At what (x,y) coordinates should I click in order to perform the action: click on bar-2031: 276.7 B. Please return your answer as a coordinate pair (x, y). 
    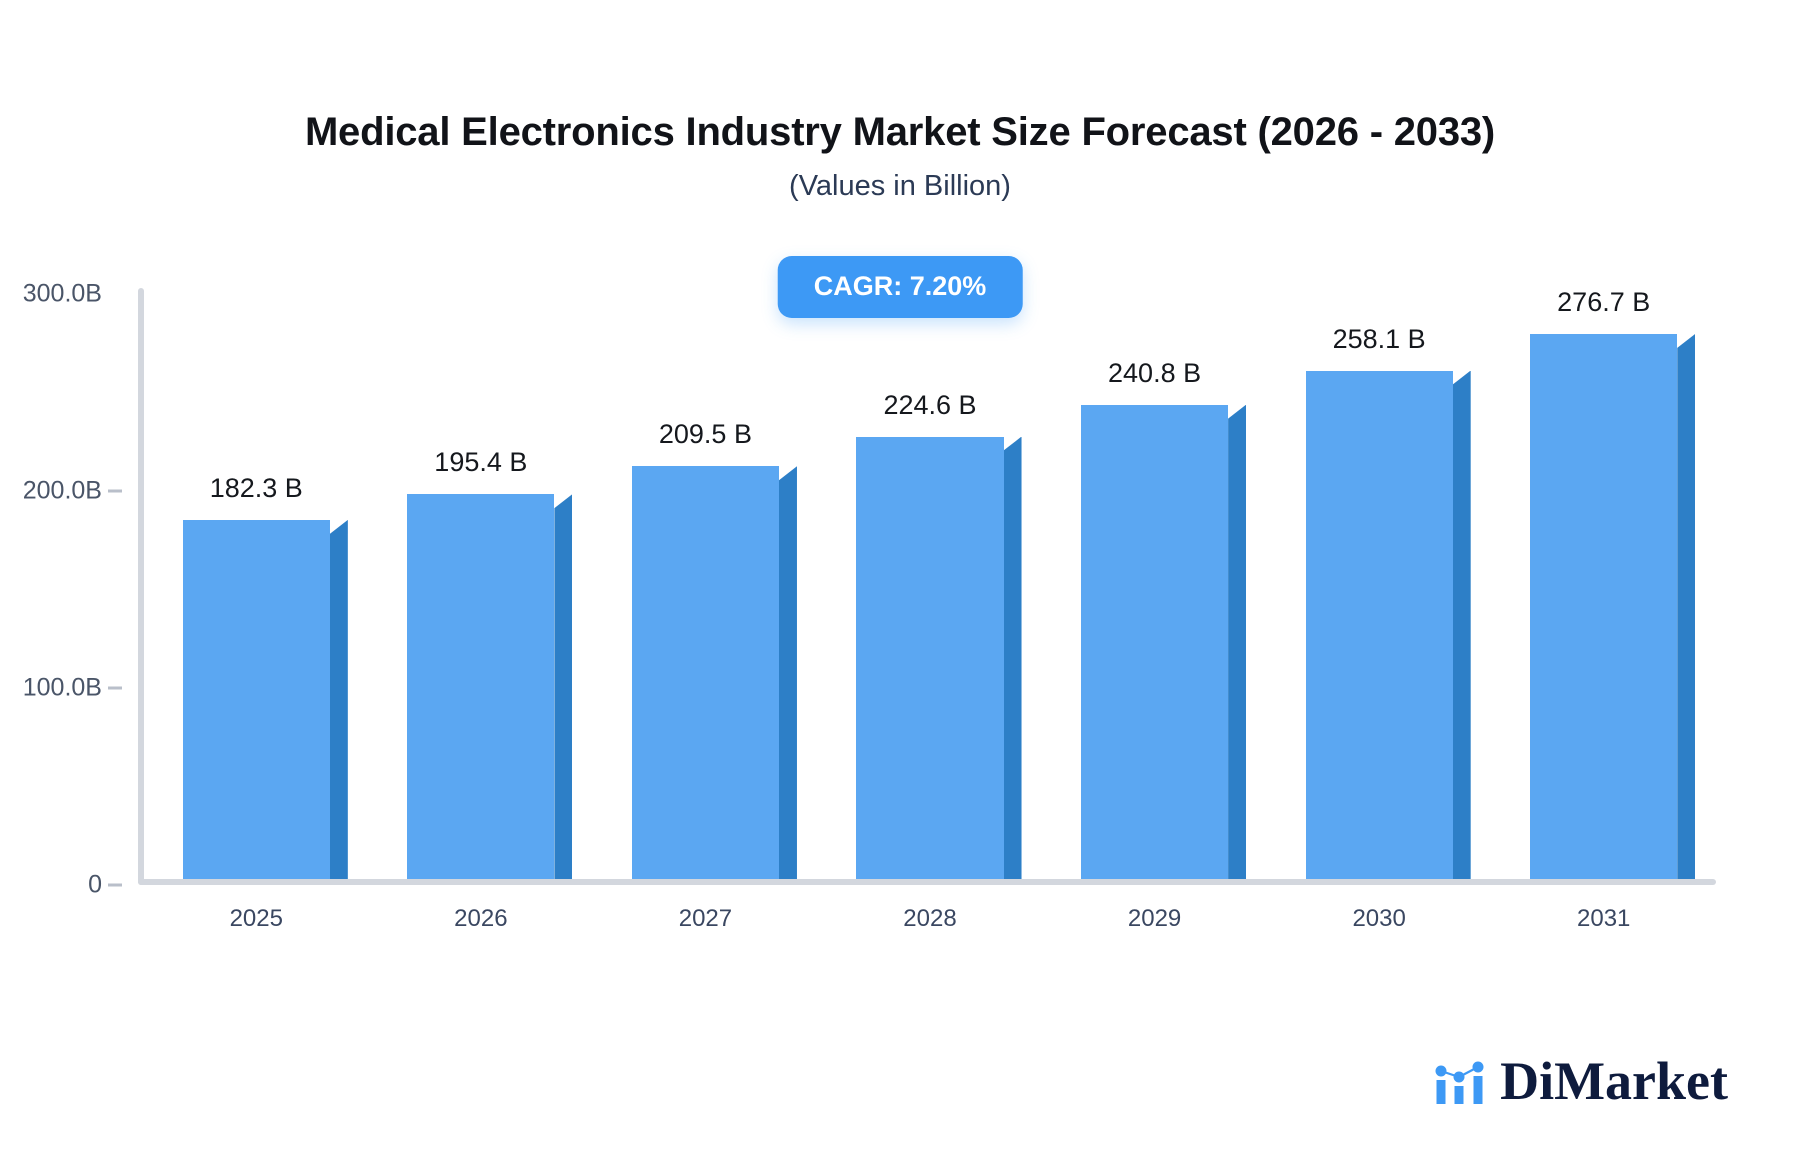
    Looking at the image, I should click on (1613, 583).